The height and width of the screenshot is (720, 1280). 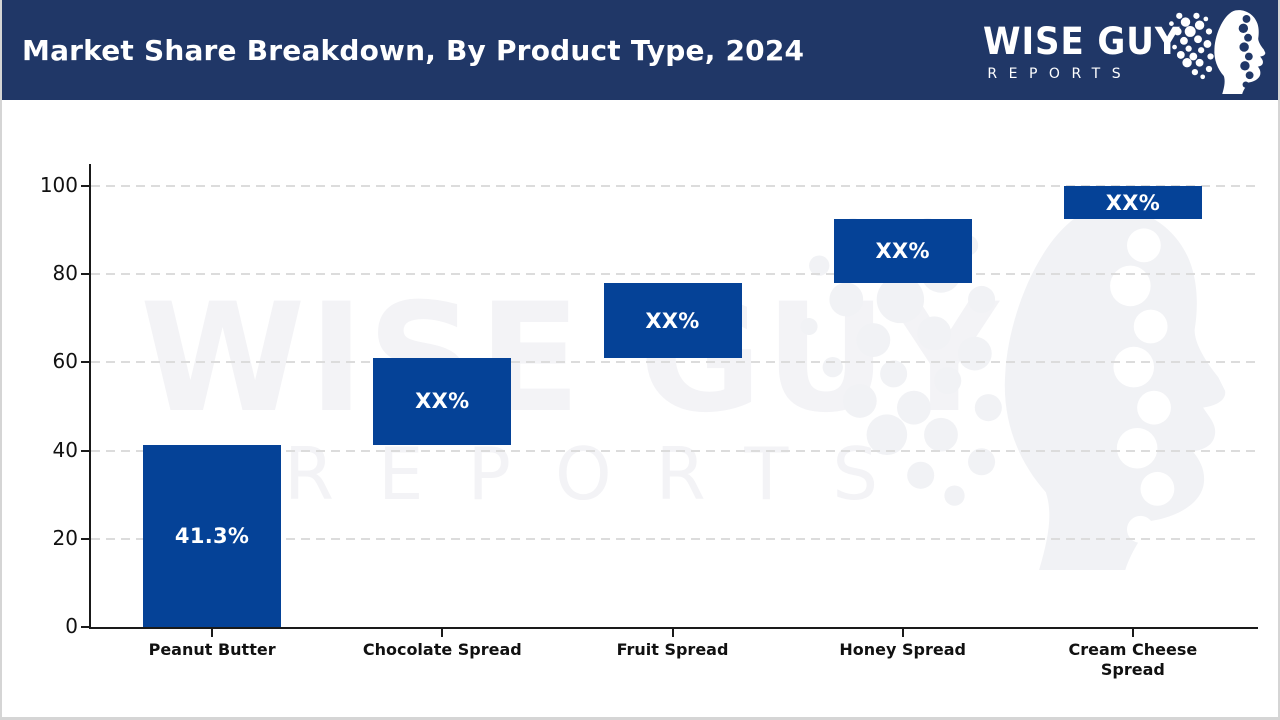 What do you see at coordinates (90, 396) in the screenshot?
I see `y-axis-line` at bounding box center [90, 396].